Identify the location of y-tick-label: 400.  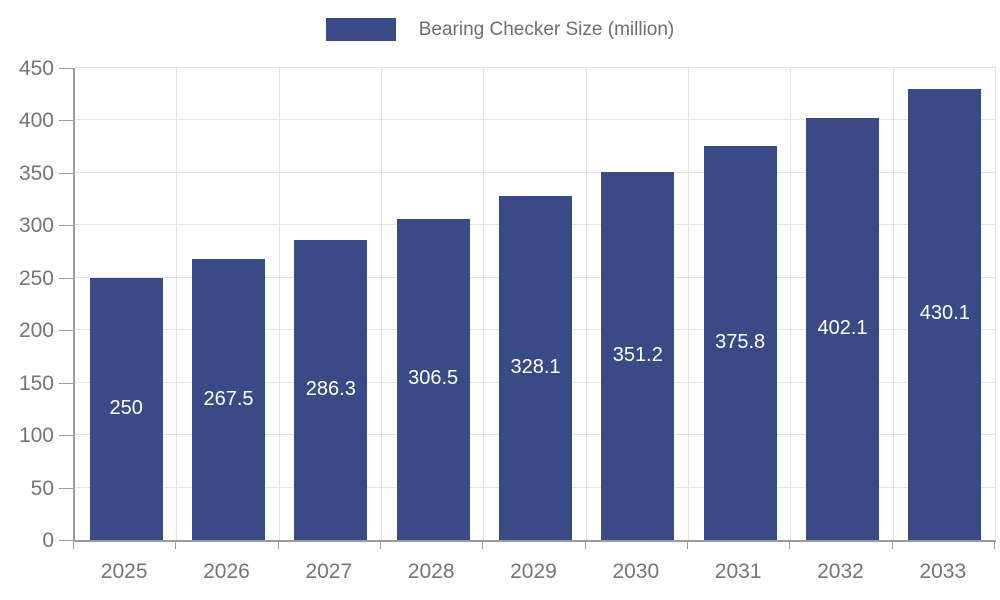
(36, 121).